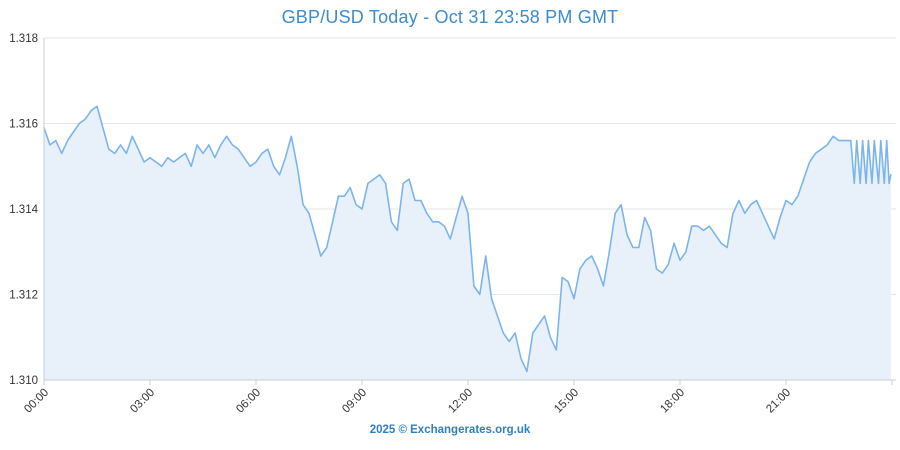  I want to click on svg-text: 15:00, so click(566, 401).